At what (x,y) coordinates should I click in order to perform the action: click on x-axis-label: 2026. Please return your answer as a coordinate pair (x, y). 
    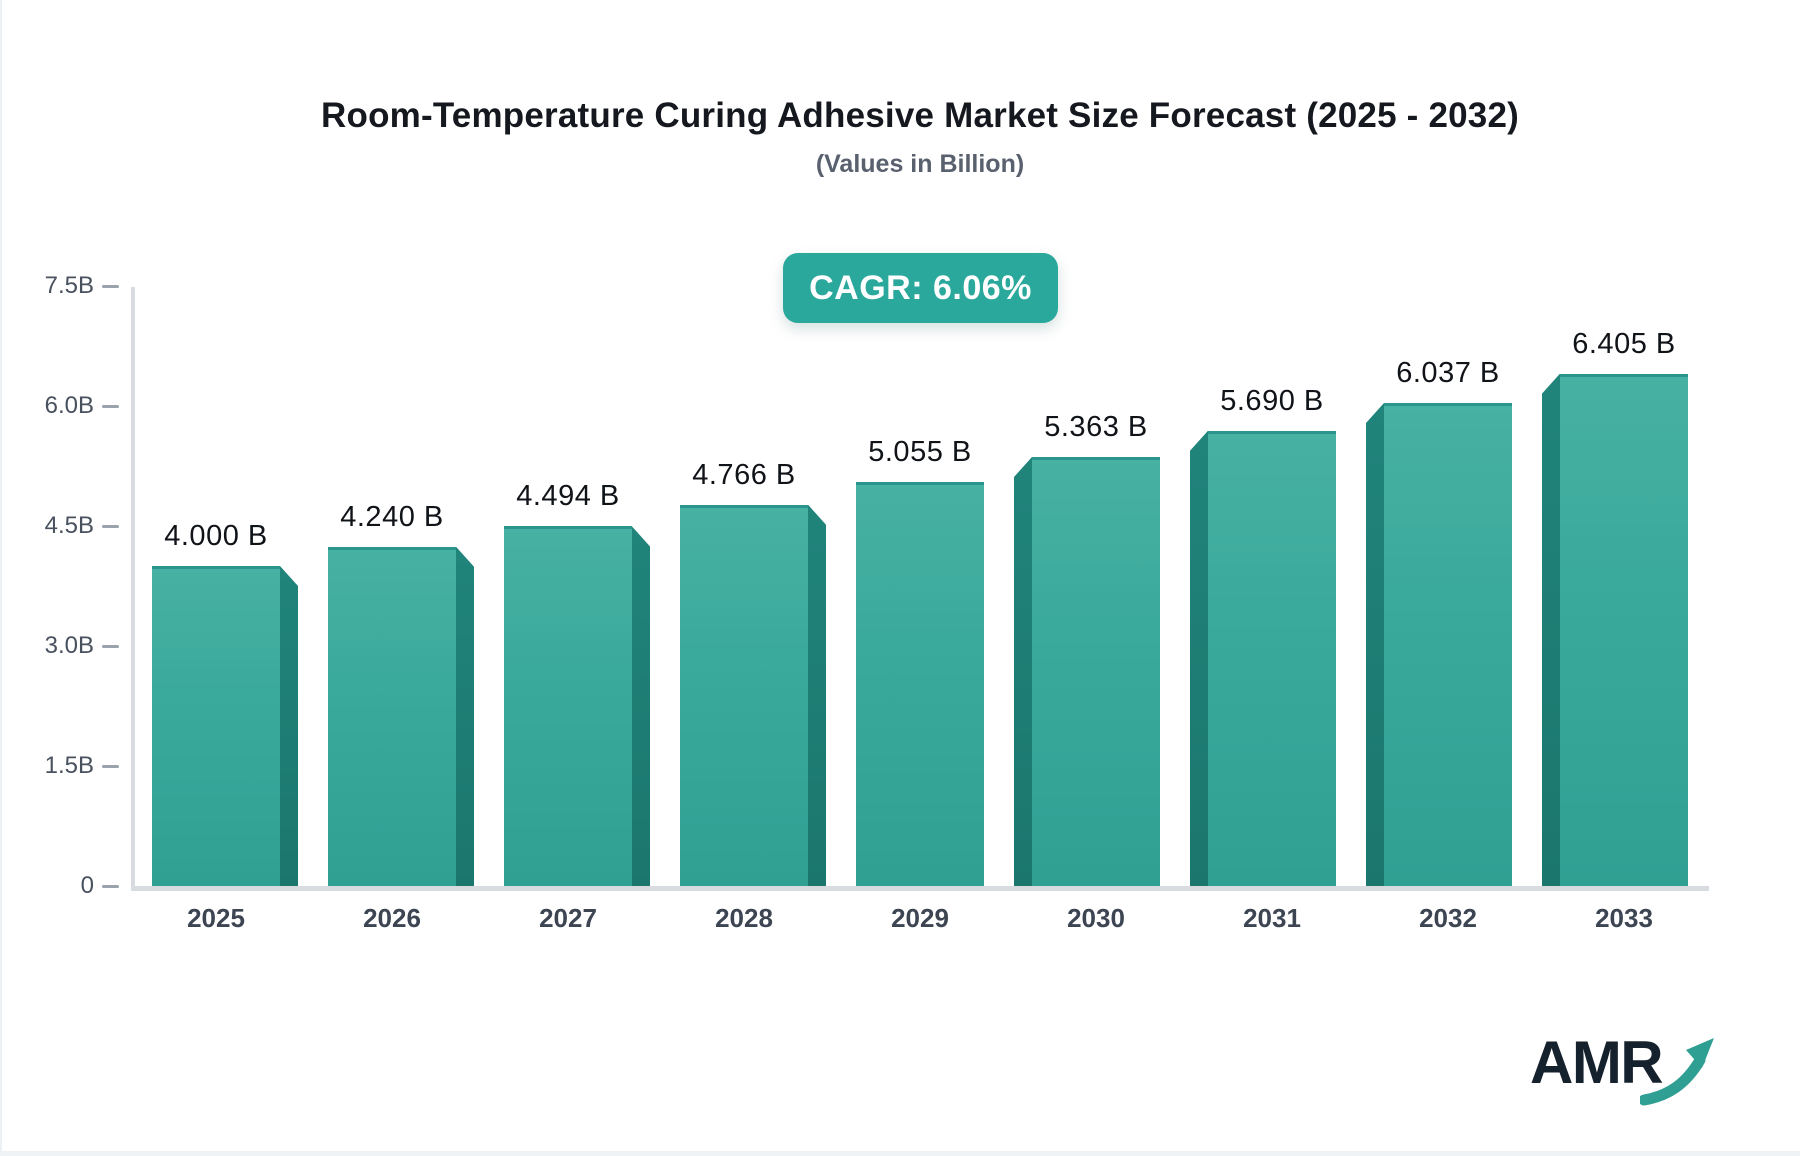
    Looking at the image, I should click on (392, 918).